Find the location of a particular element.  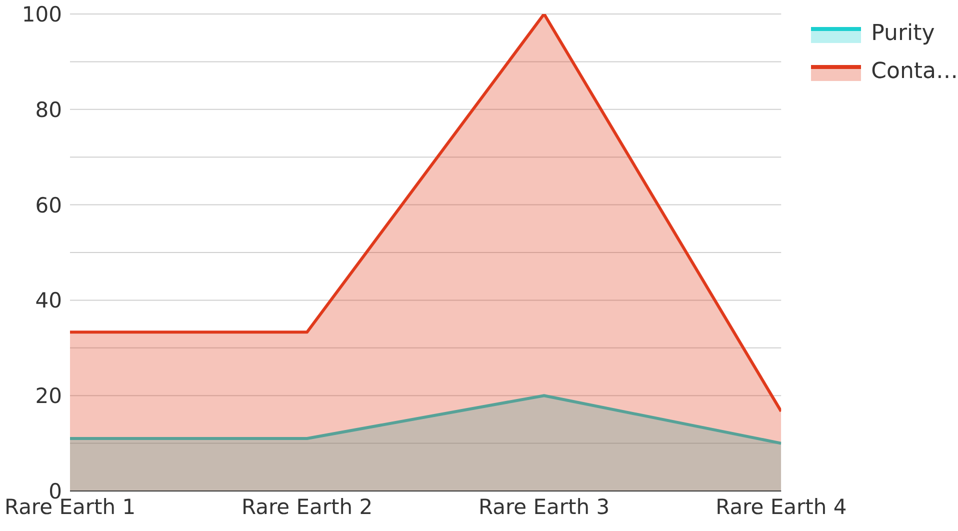

y-tick-label: 80 is located at coordinates (48, 110).